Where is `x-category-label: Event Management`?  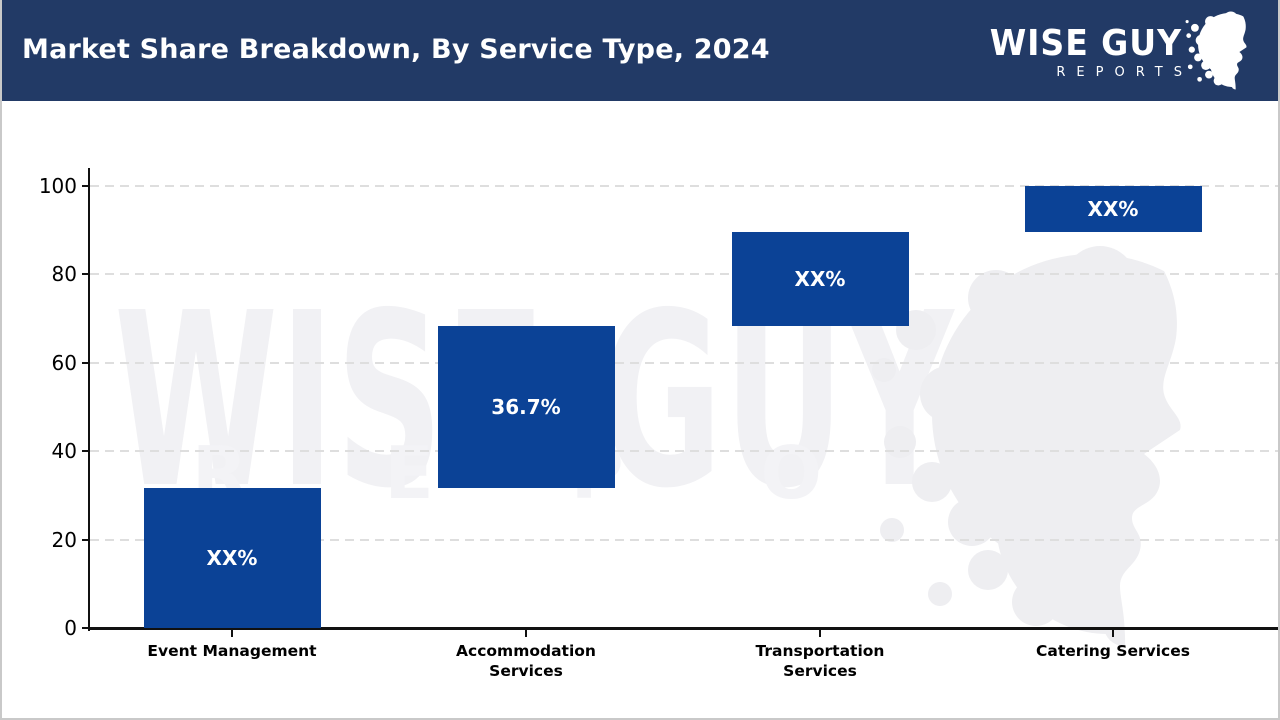
x-category-label: Event Management is located at coordinates (232, 651).